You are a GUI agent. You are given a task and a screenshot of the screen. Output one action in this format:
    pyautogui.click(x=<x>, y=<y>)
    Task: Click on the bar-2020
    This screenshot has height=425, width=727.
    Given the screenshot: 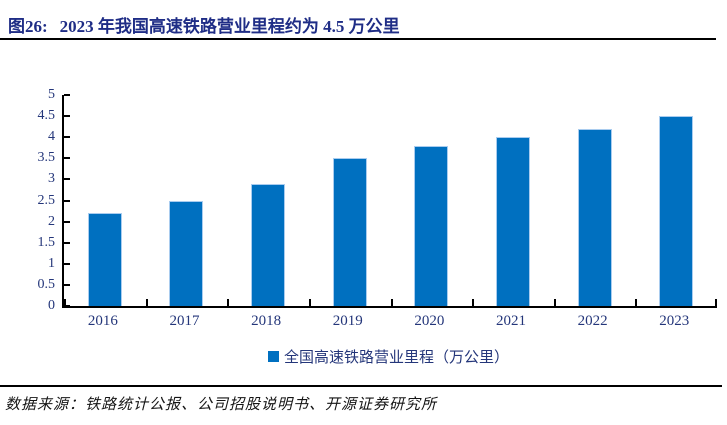 What is the action you would take?
    pyautogui.click(x=431, y=225)
    